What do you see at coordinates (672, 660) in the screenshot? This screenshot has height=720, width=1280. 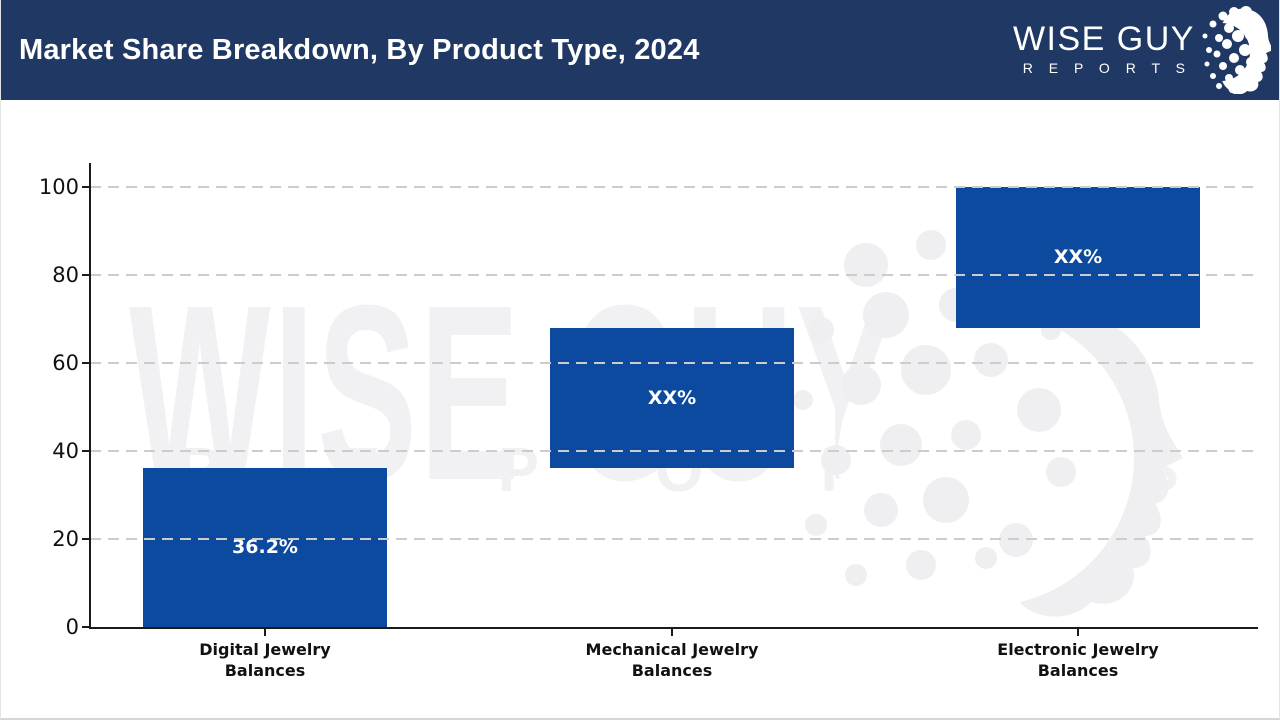 I see `x-axis-label-mechanical-jewelry-balances: Mechanical Jewelry Balances` at bounding box center [672, 660].